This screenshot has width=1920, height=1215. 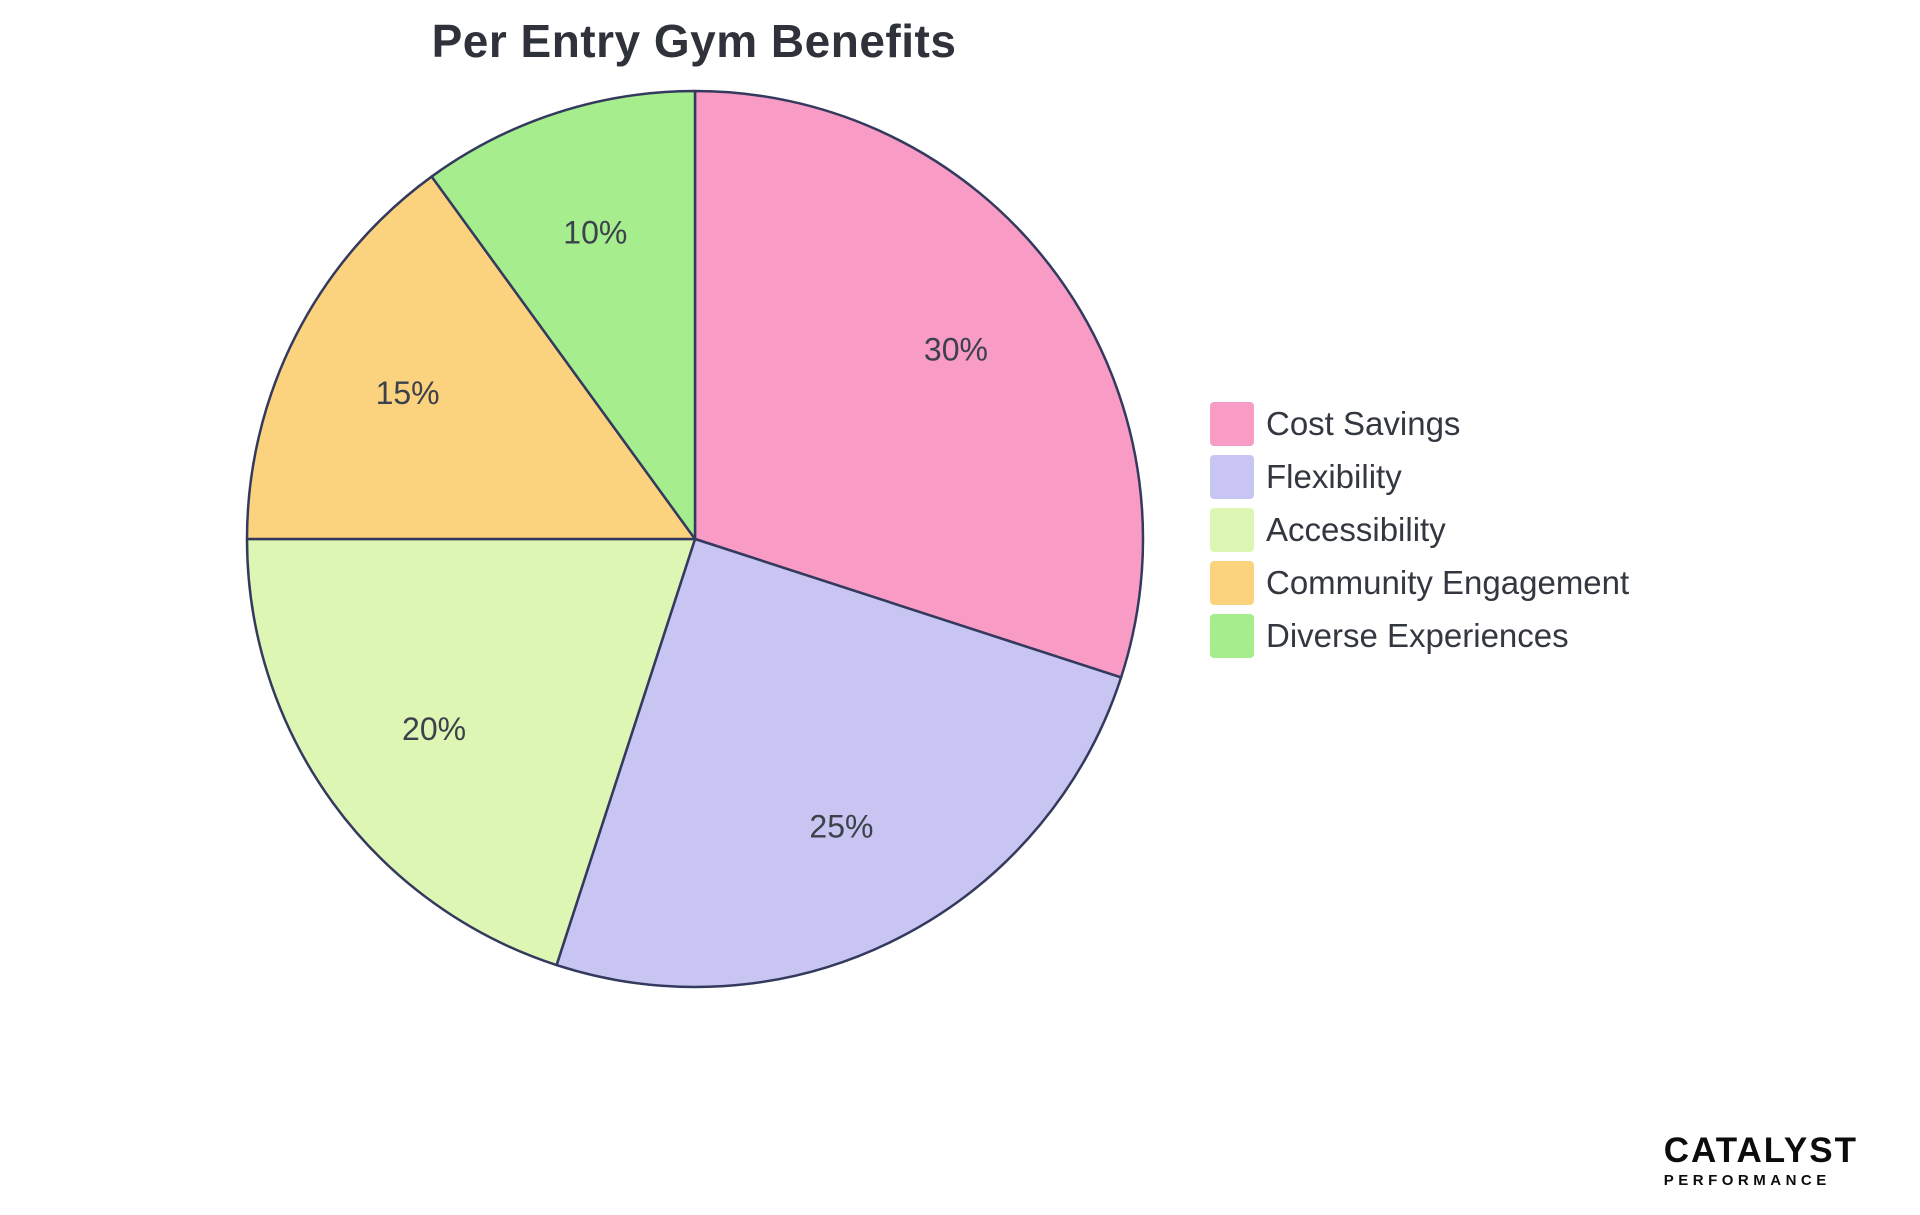 I want to click on legend-item: Community Engagement, so click(x=1419, y=583).